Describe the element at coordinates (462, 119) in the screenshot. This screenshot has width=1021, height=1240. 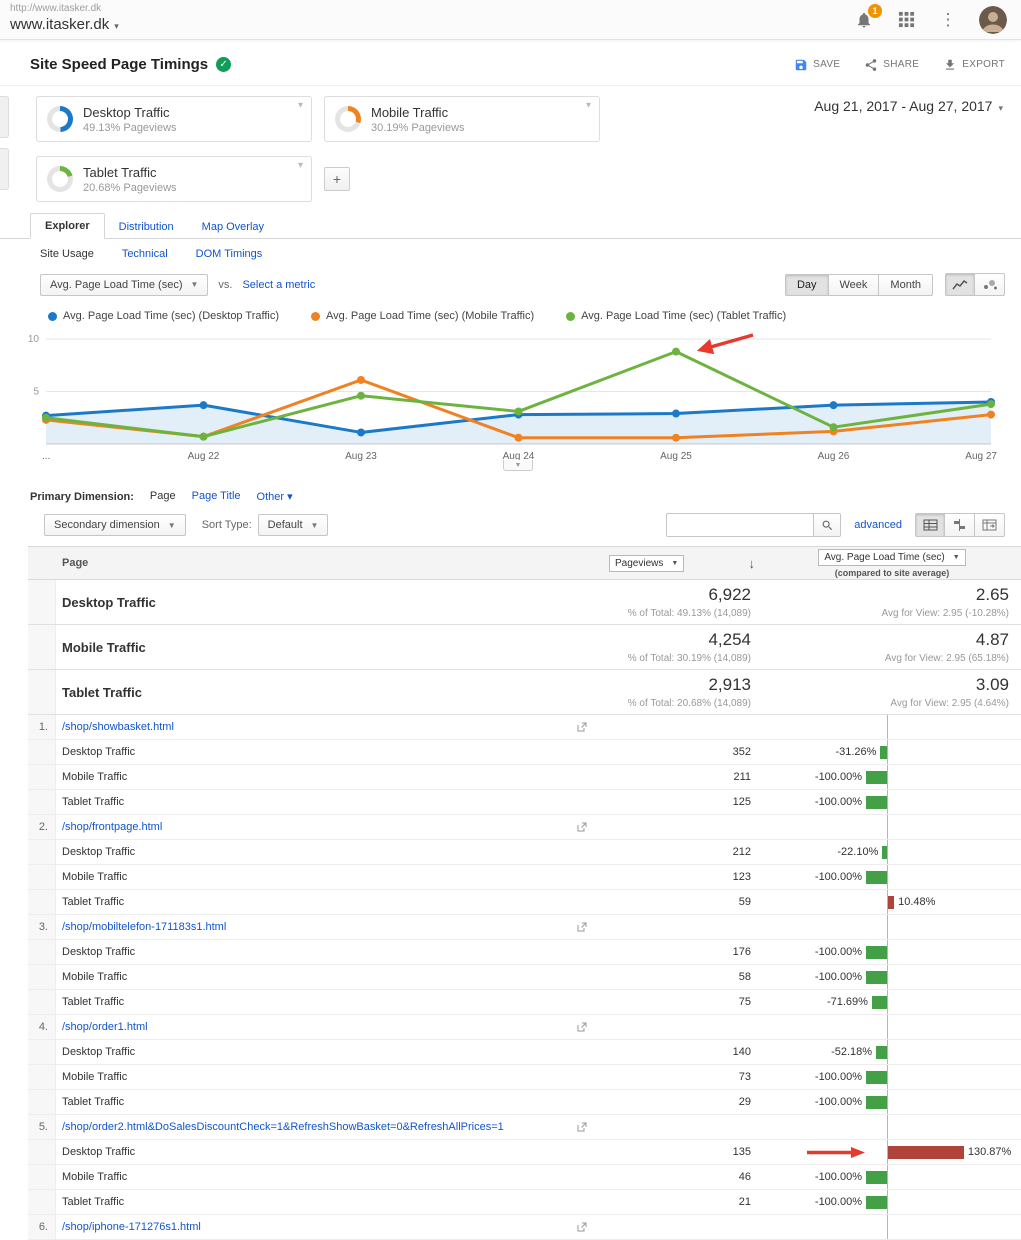
I see `segment-card-mobile-traffic: Mobile Traffic 30.19% Pageviews ▾` at that location.